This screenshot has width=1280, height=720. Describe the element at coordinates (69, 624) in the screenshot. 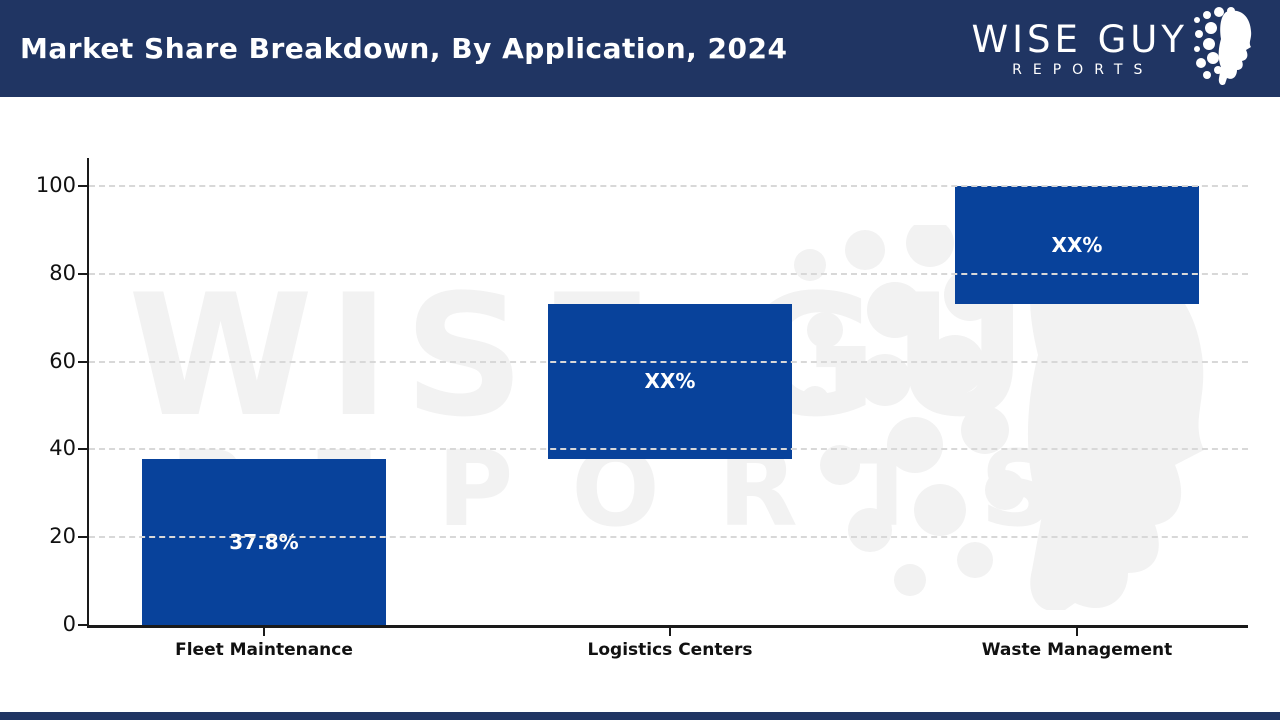

I see `y-tick-label-0: 0` at that location.